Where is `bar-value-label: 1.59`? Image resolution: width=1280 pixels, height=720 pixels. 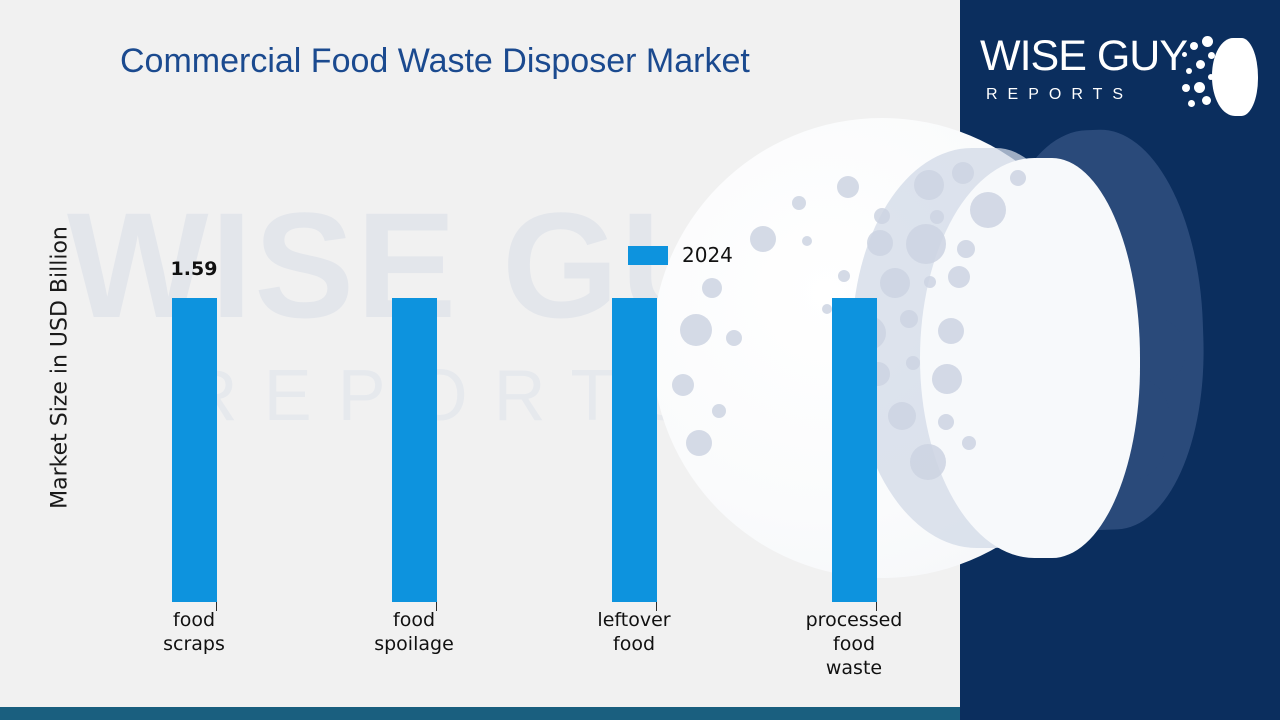
bar-value-label: 1.59 is located at coordinates (194, 269).